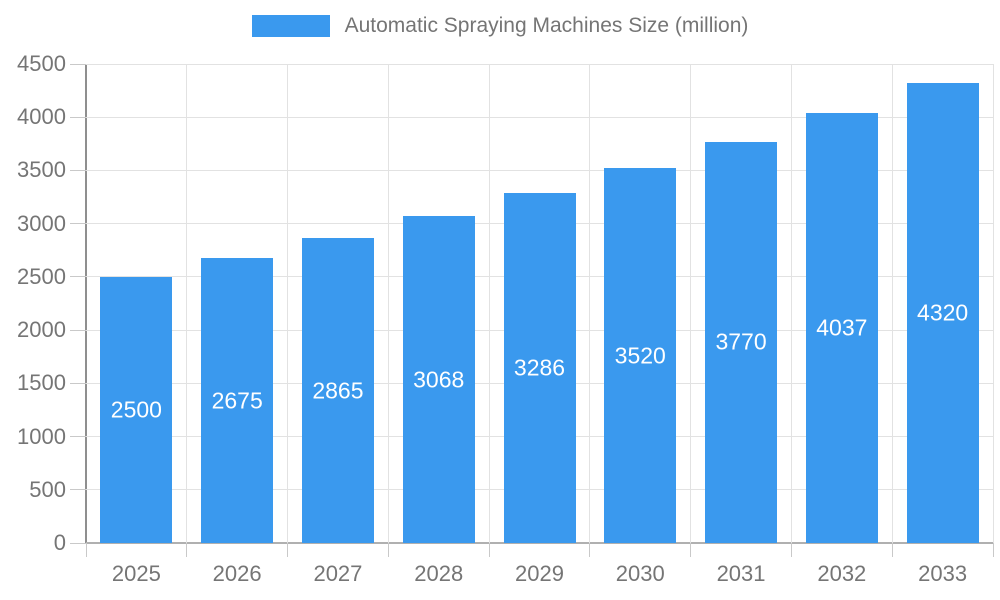  Describe the element at coordinates (439, 573) in the screenshot. I see `x-axis-label-2028: 2028` at that location.